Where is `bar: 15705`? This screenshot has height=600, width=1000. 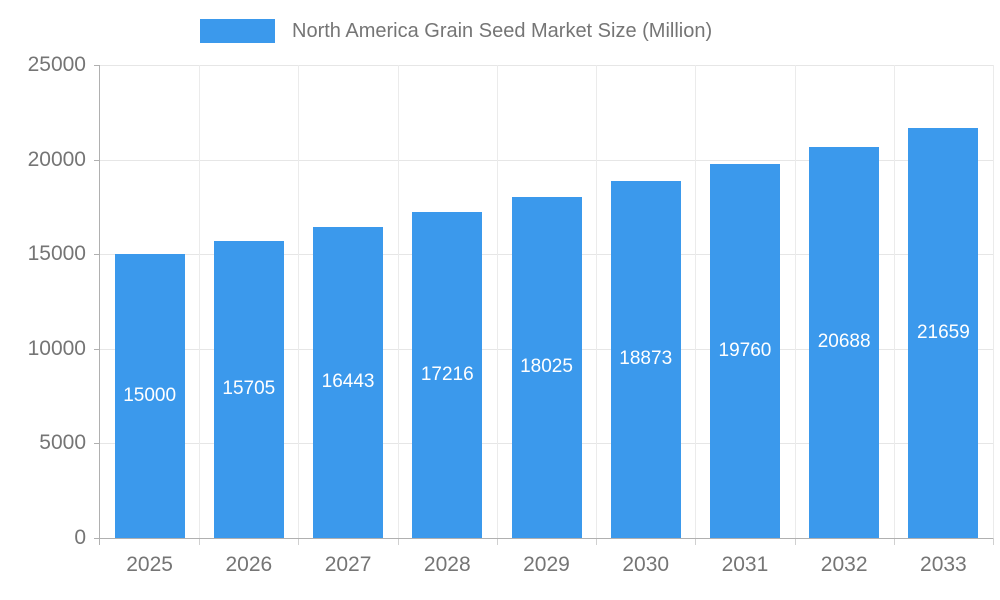 bar: 15705 is located at coordinates (248, 389).